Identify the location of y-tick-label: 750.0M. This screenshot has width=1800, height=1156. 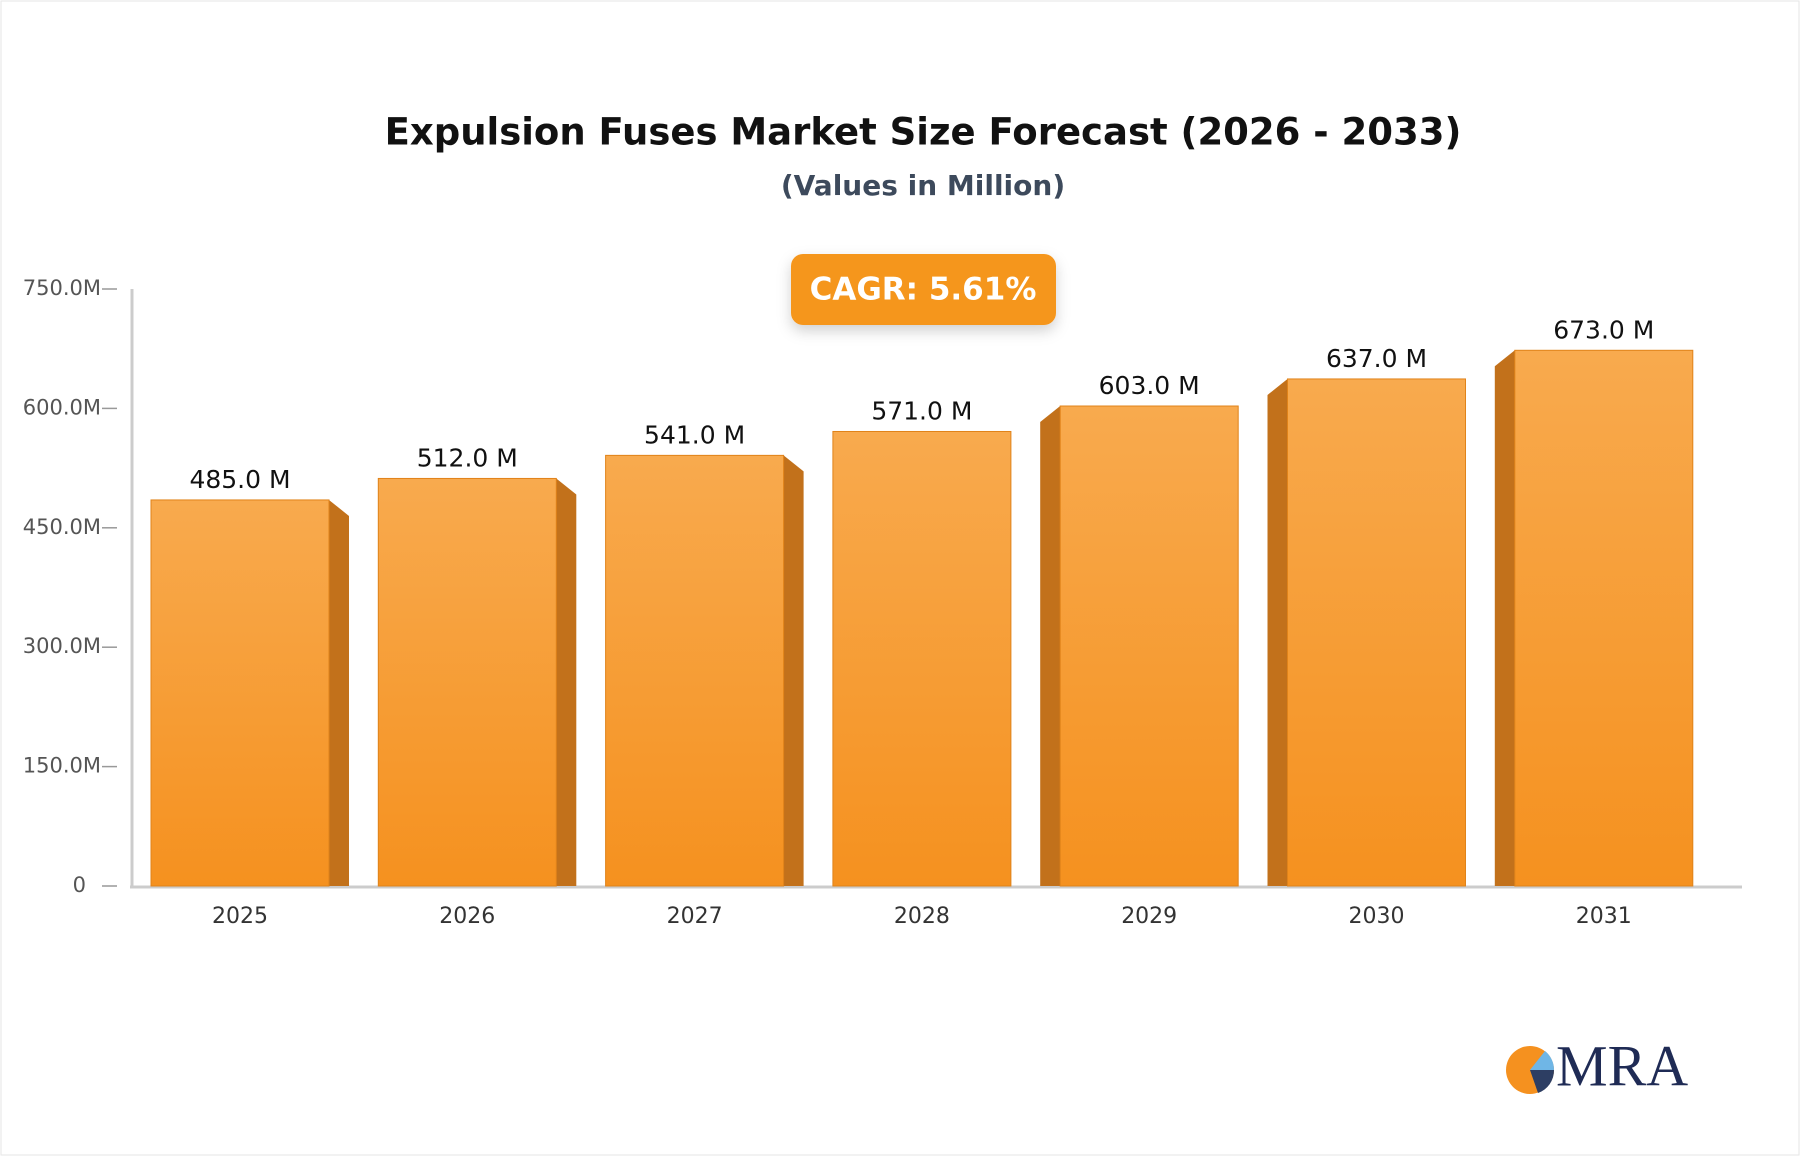
(62, 288).